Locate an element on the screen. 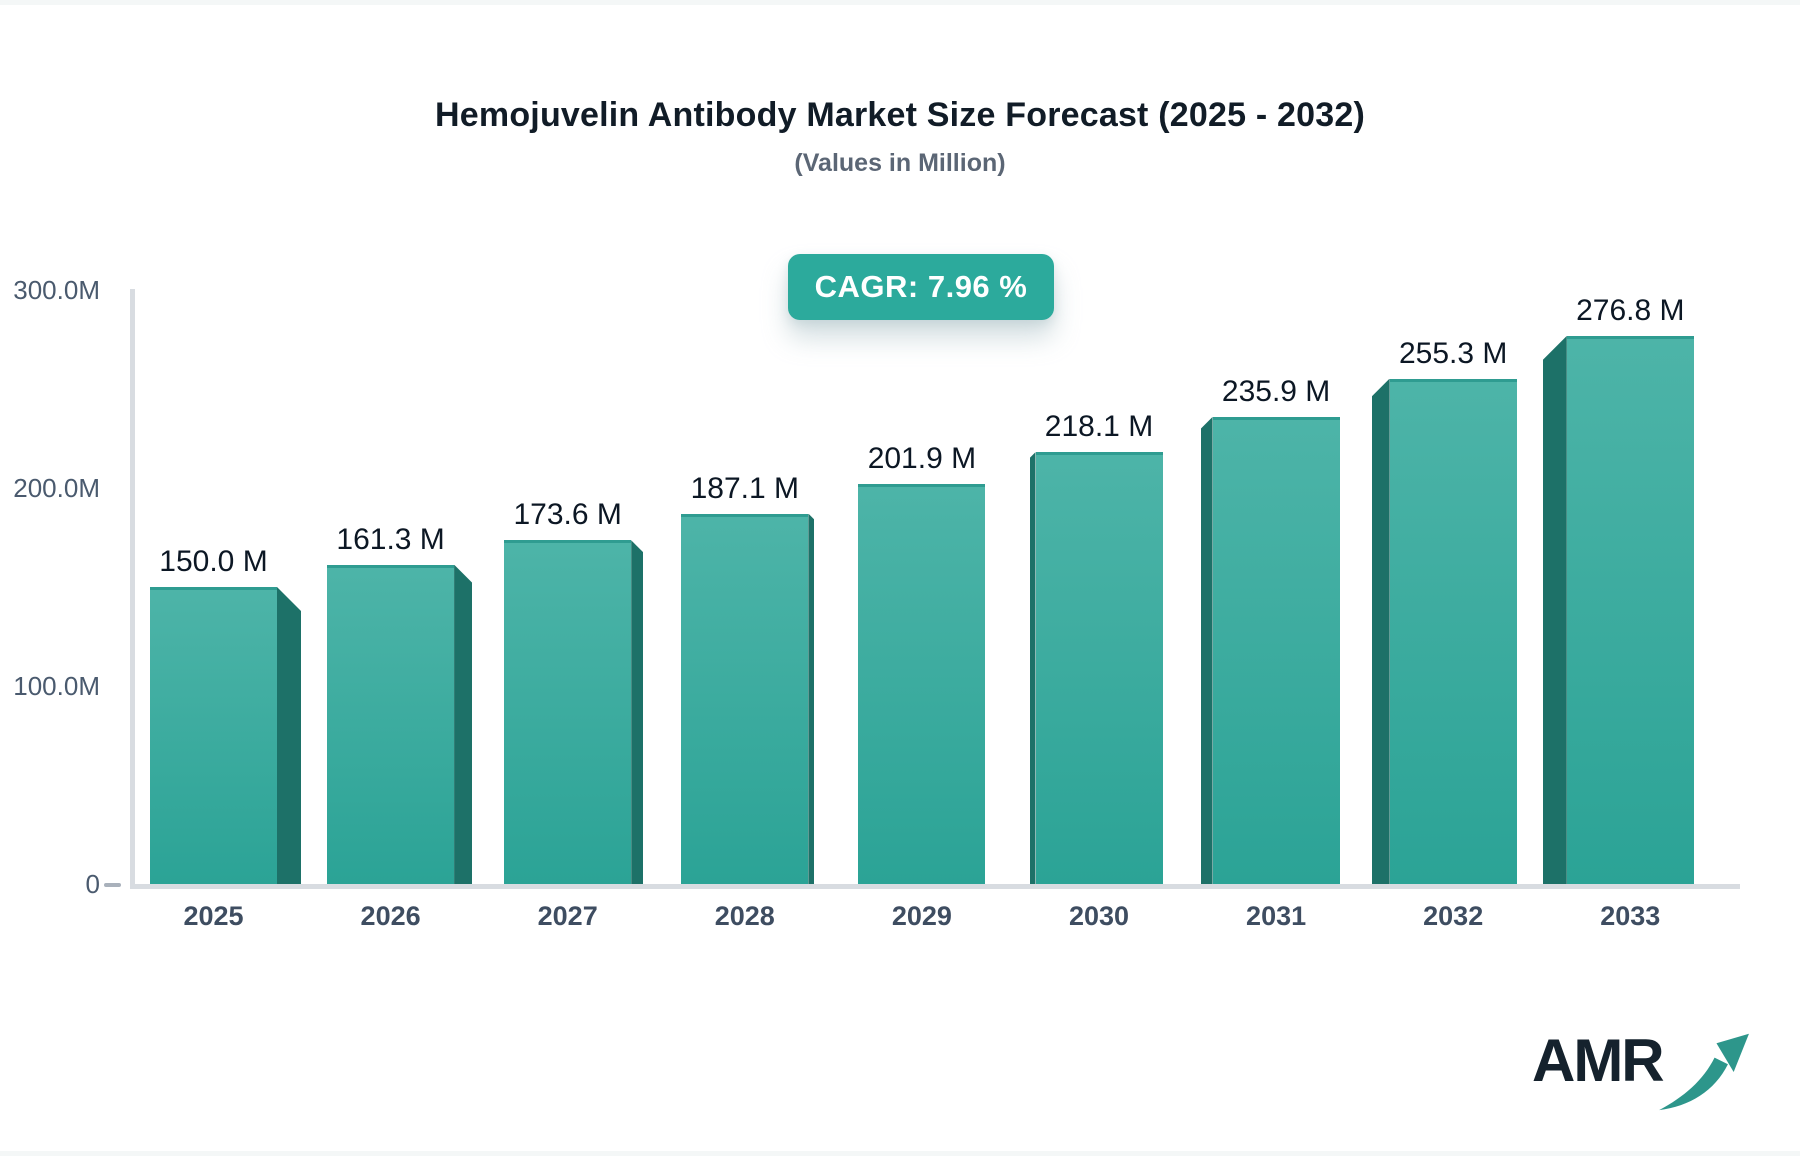 This screenshot has height=1156, width=1800. cagr-badge: CAGR: 7.96 % is located at coordinates (921, 287).